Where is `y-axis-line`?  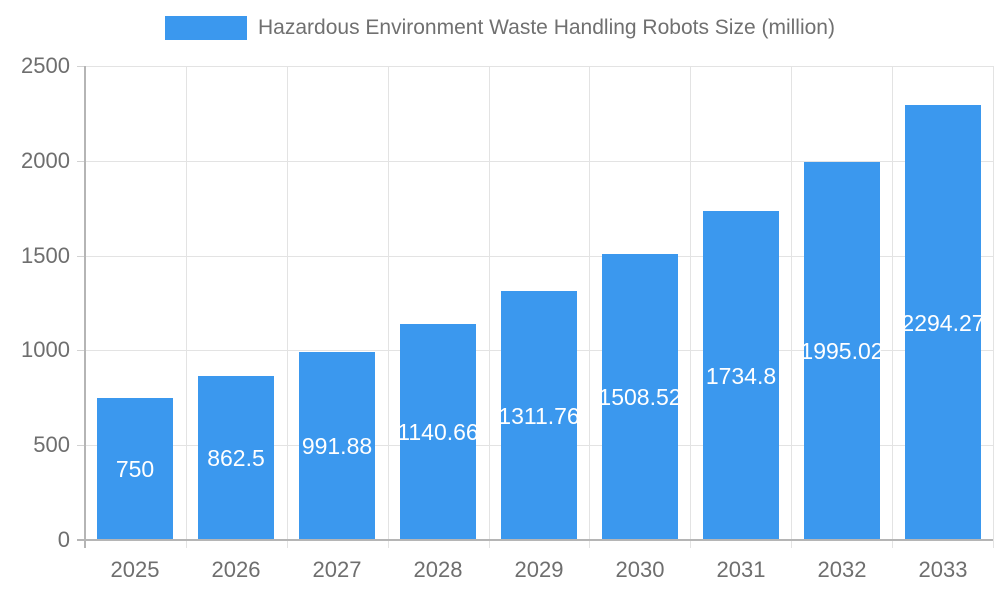 y-axis-line is located at coordinates (85, 307).